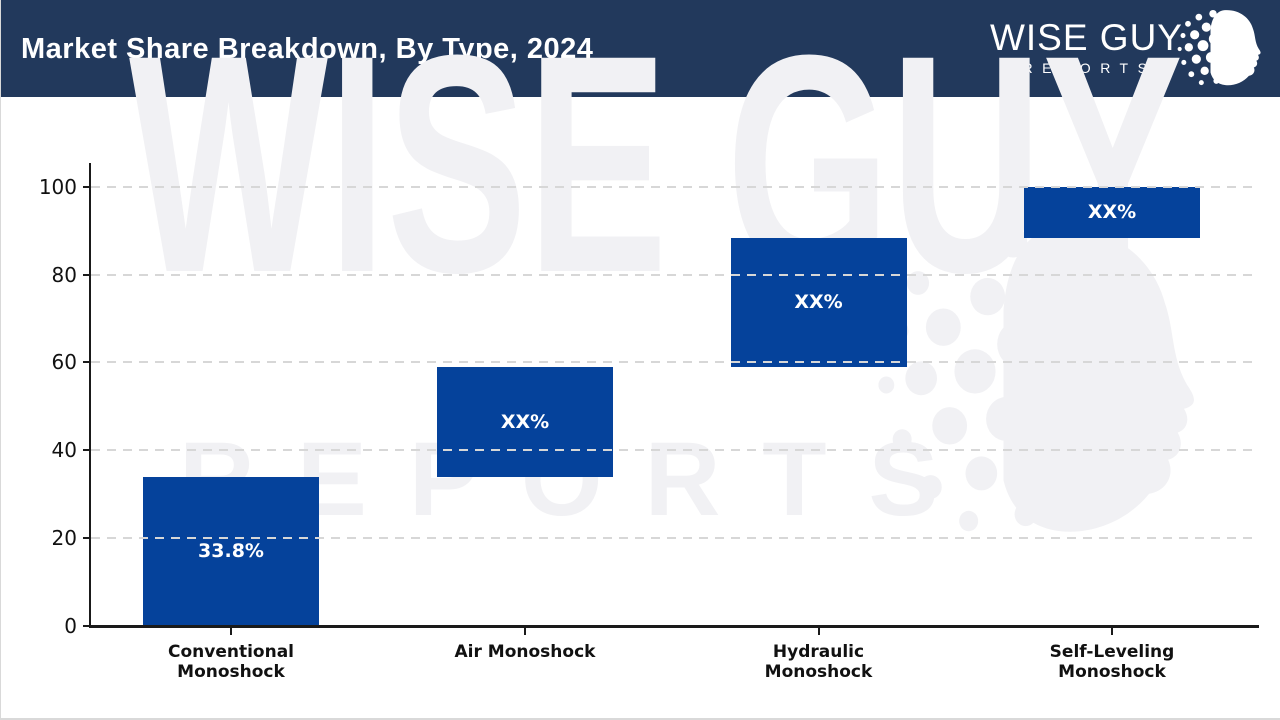  I want to click on logo-reports-text: REPORTS, so click(1089, 68).